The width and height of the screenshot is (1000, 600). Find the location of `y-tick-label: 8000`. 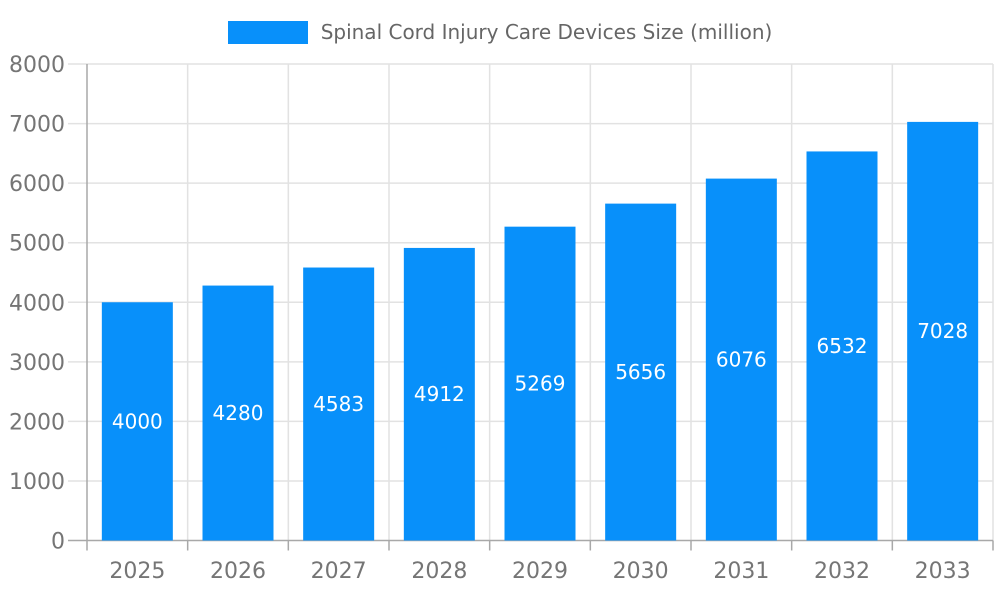

y-tick-label: 8000 is located at coordinates (37, 65).